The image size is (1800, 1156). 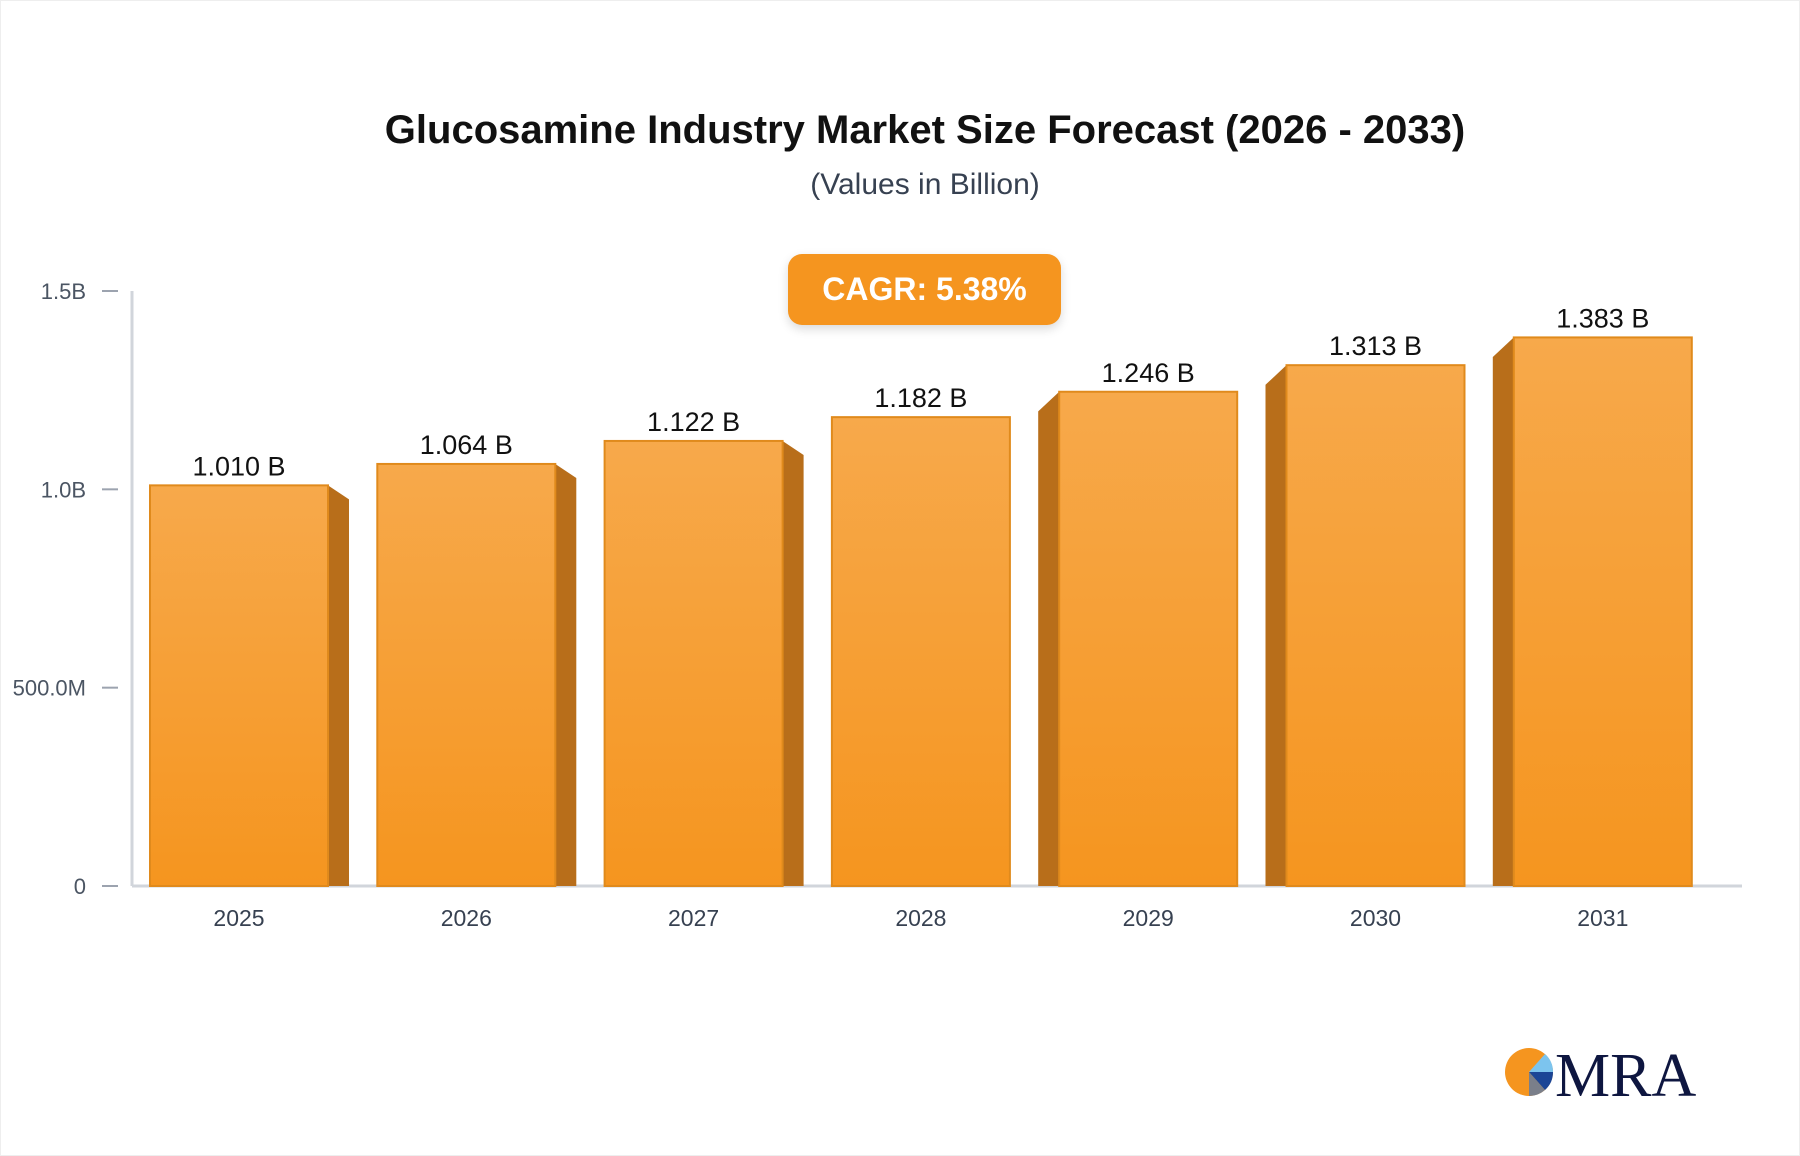 I want to click on mra-logo: MRA, so click(x=1605, y=1075).